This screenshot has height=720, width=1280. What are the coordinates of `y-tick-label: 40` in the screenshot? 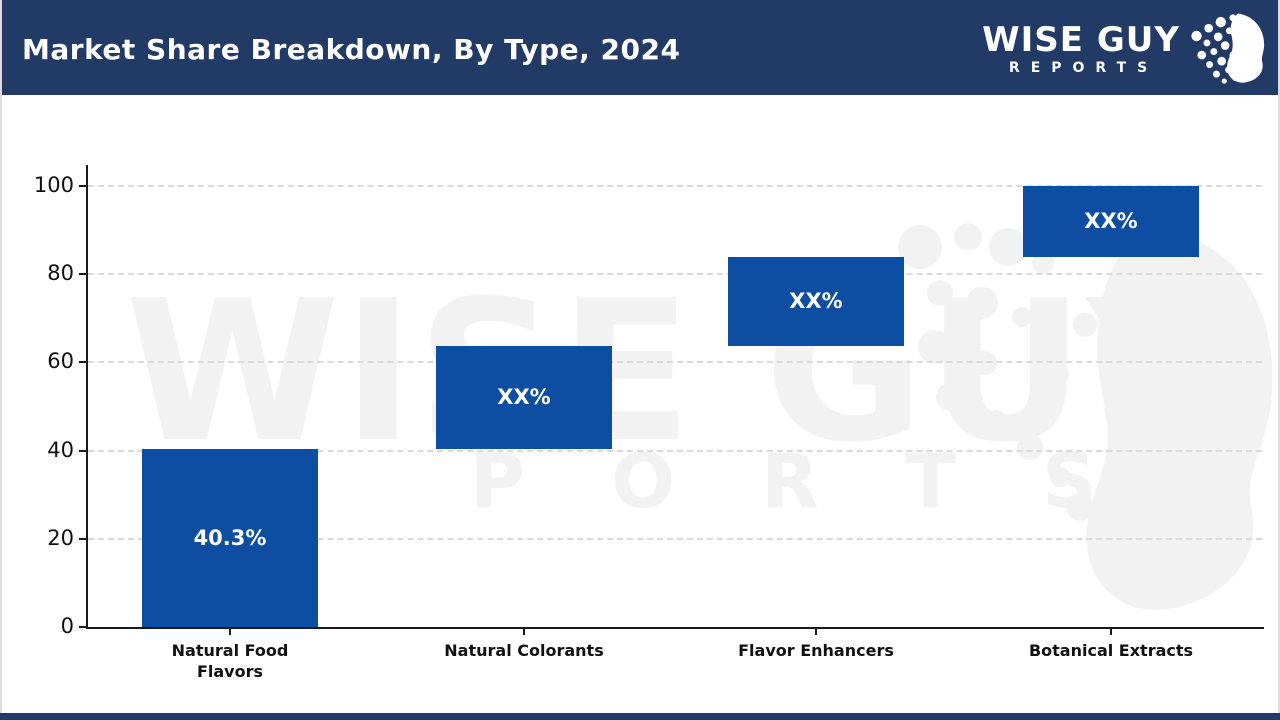 It's located at (60, 449).